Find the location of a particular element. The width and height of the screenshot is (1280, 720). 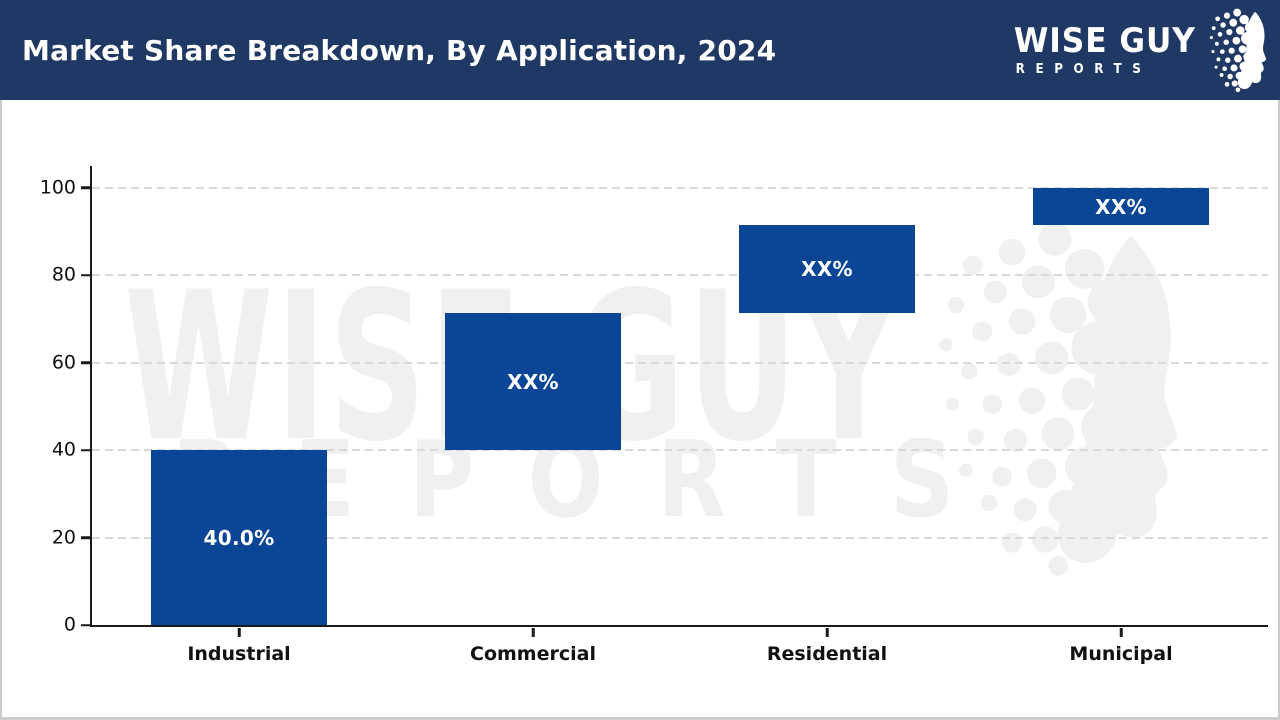

y-tick-label-20: 20 is located at coordinates (63, 537).